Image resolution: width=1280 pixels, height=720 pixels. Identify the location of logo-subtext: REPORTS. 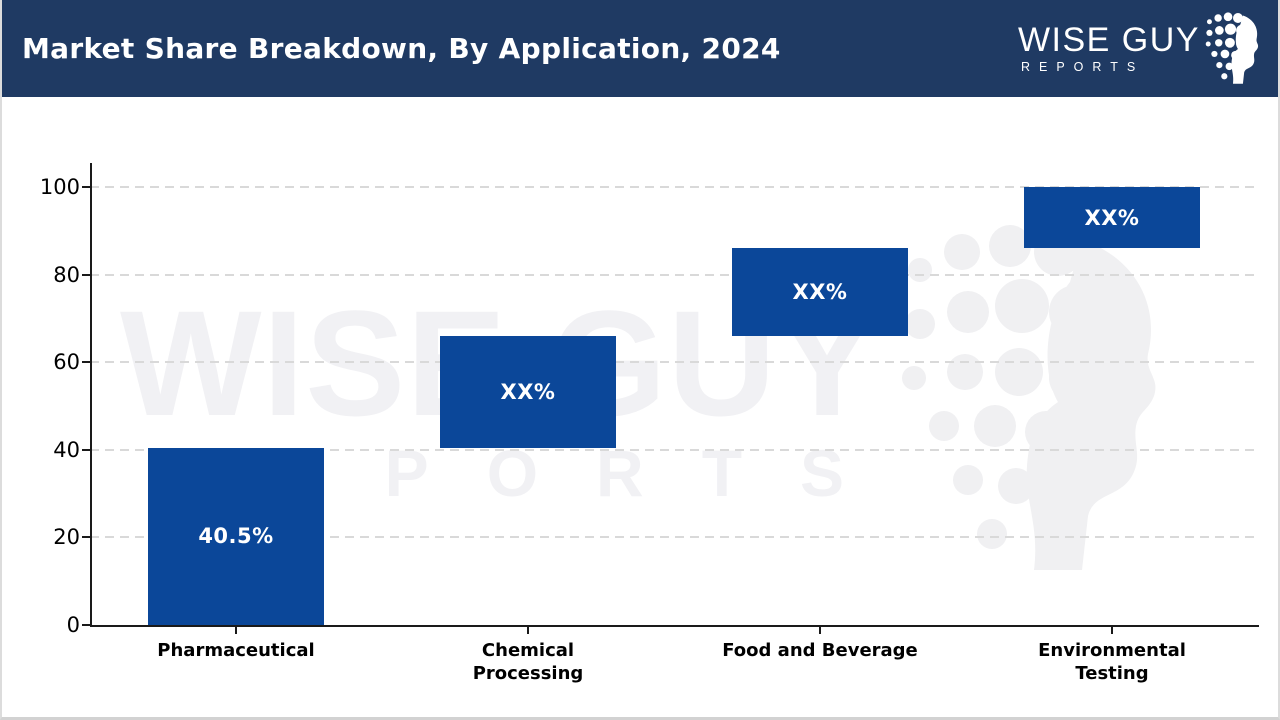
(1082, 67).